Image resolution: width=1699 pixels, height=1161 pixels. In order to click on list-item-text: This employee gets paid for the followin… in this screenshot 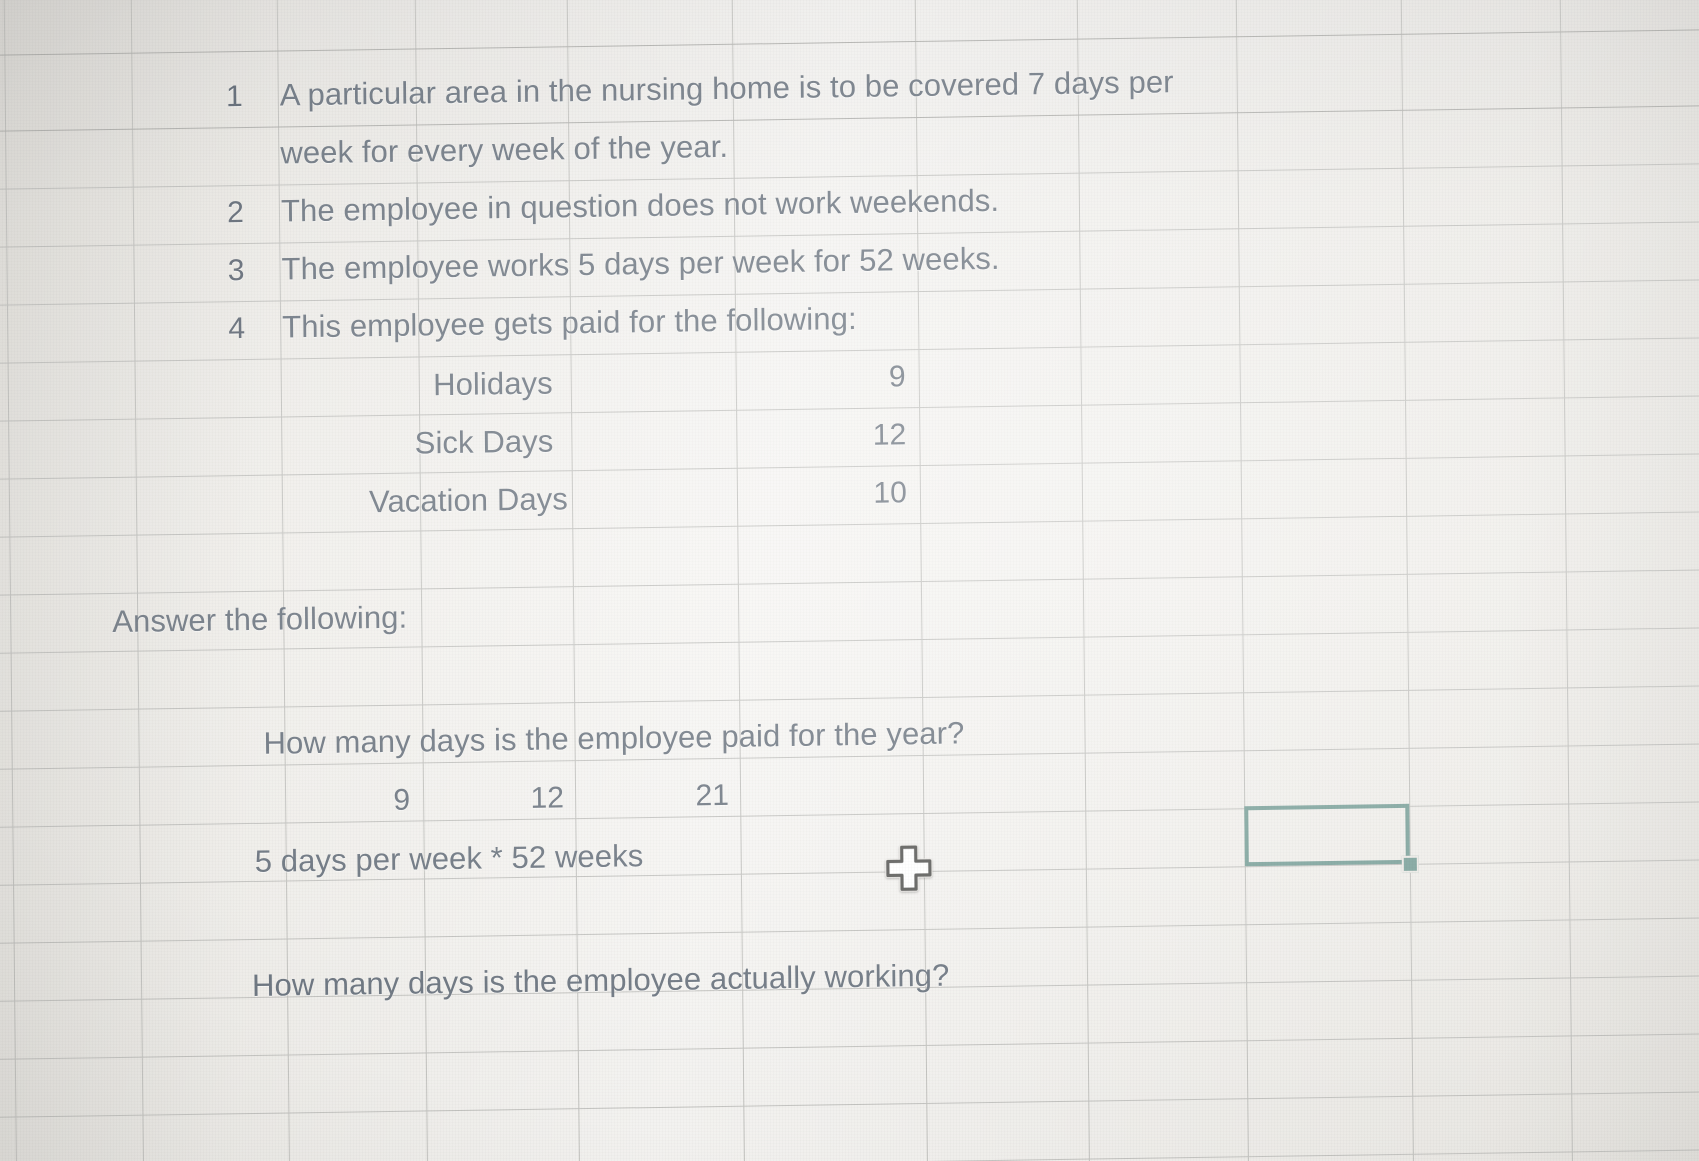, I will do `click(569, 322)`.